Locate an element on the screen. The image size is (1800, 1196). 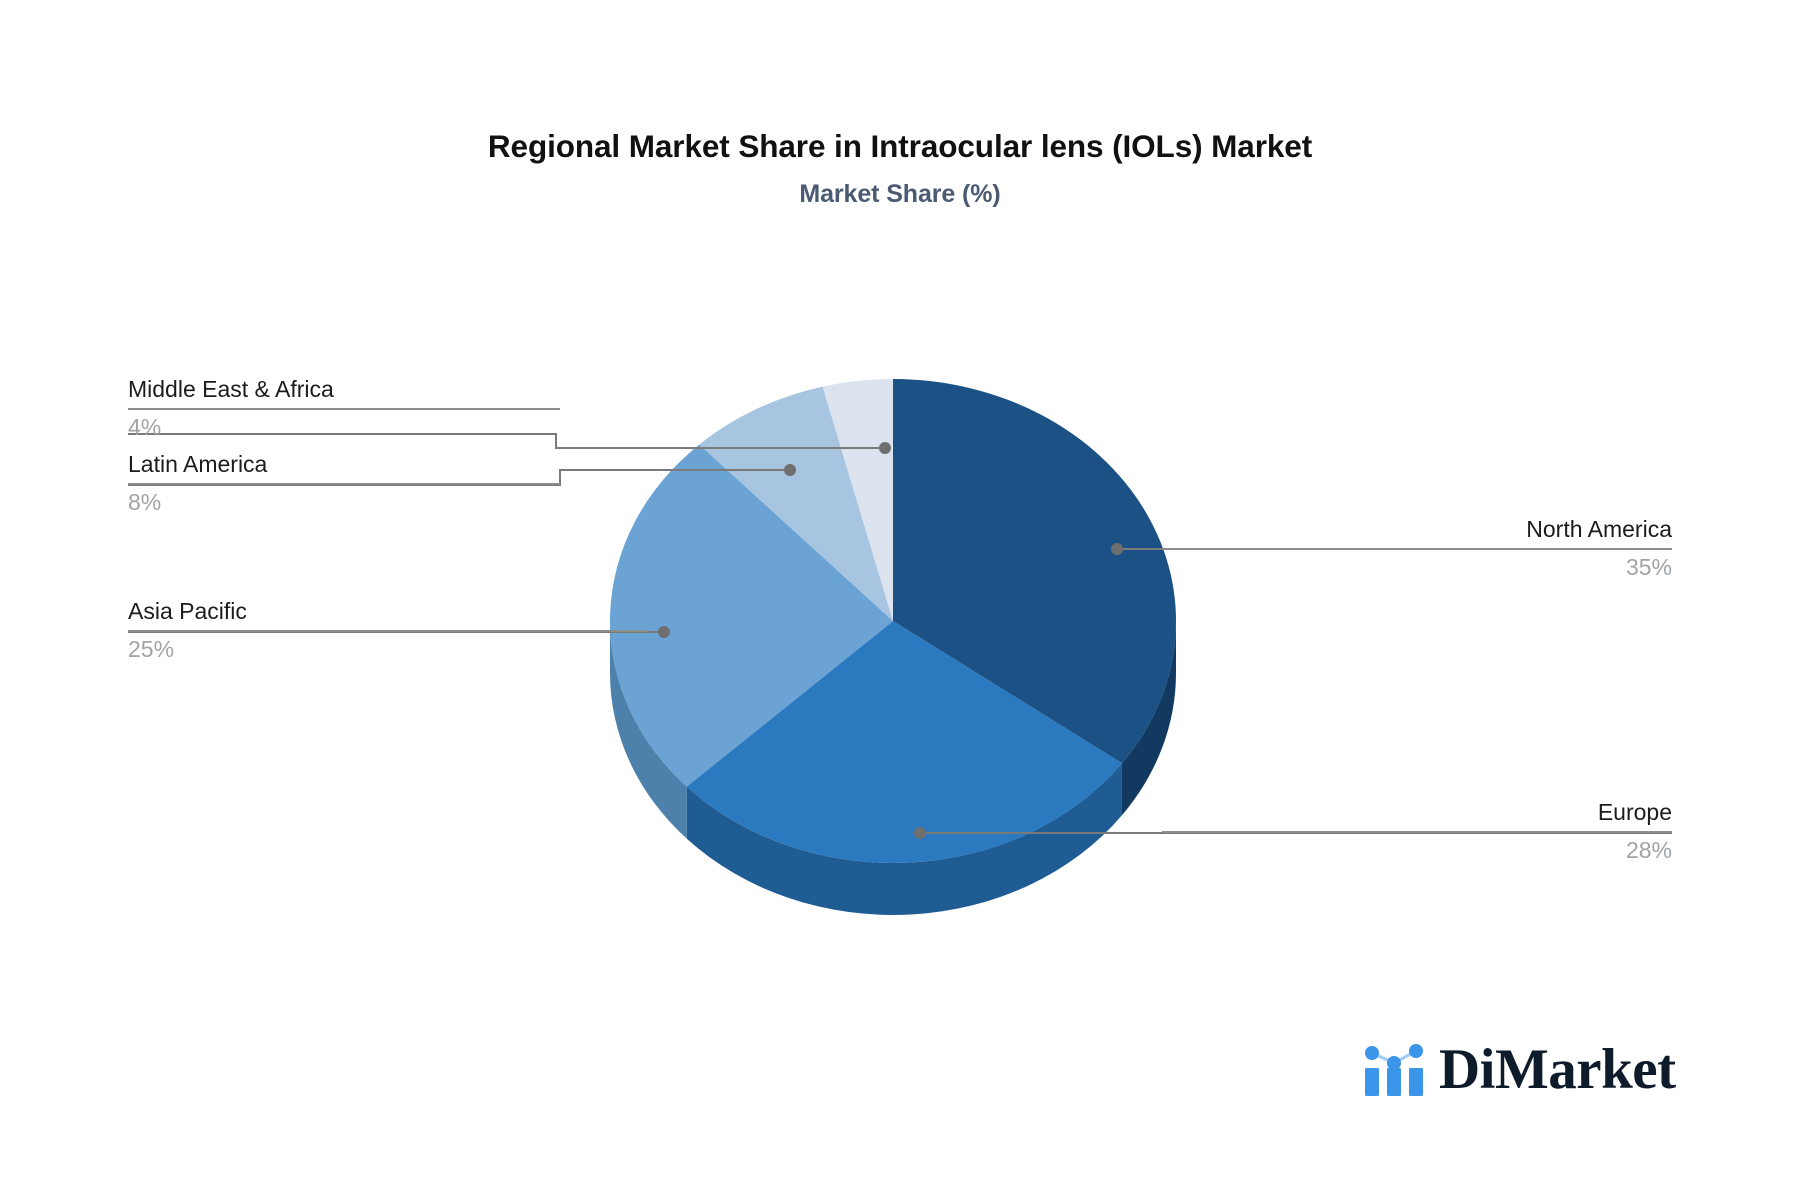
callout-north-america: North America 35% is located at coordinates (1417, 548).